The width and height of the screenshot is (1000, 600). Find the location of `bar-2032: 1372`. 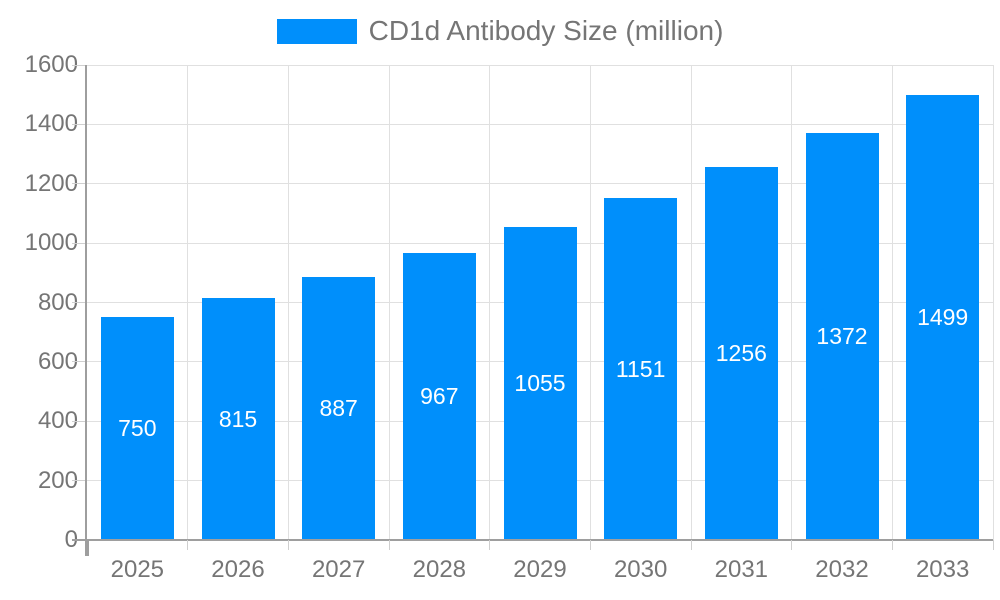

bar-2032: 1372 is located at coordinates (842, 336).